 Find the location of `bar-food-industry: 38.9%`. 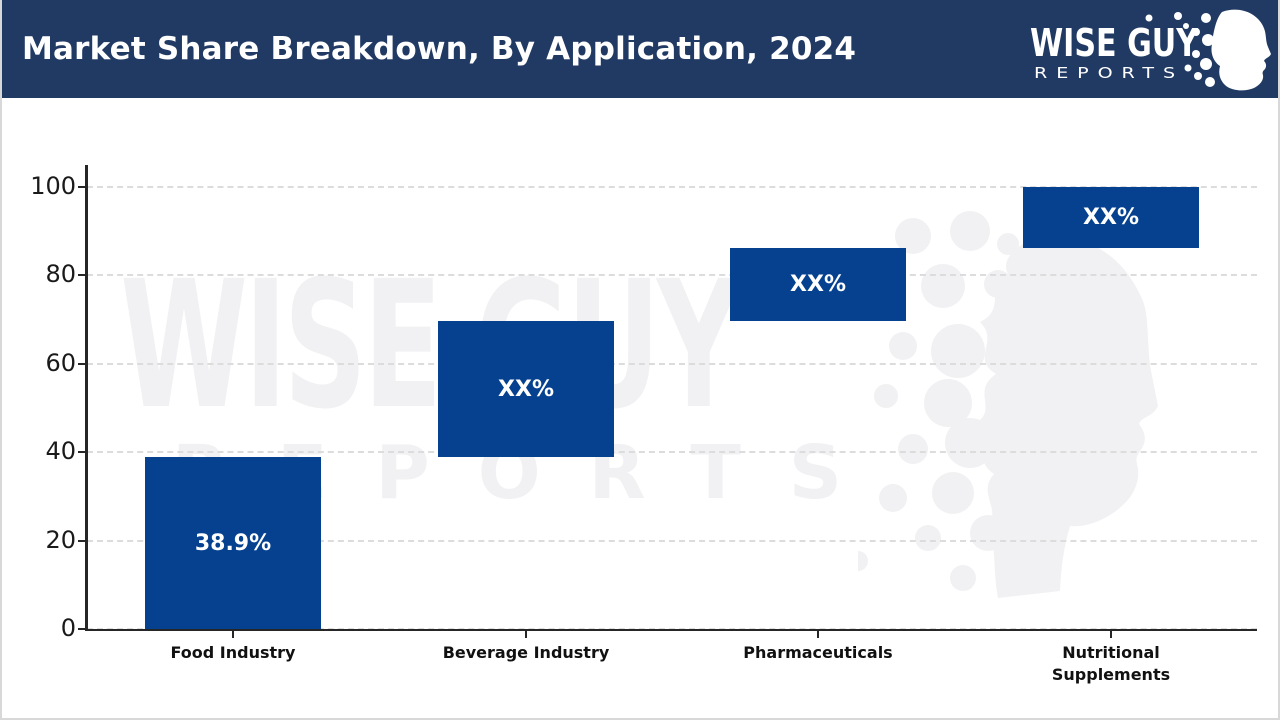

bar-food-industry: 38.9% is located at coordinates (233, 543).